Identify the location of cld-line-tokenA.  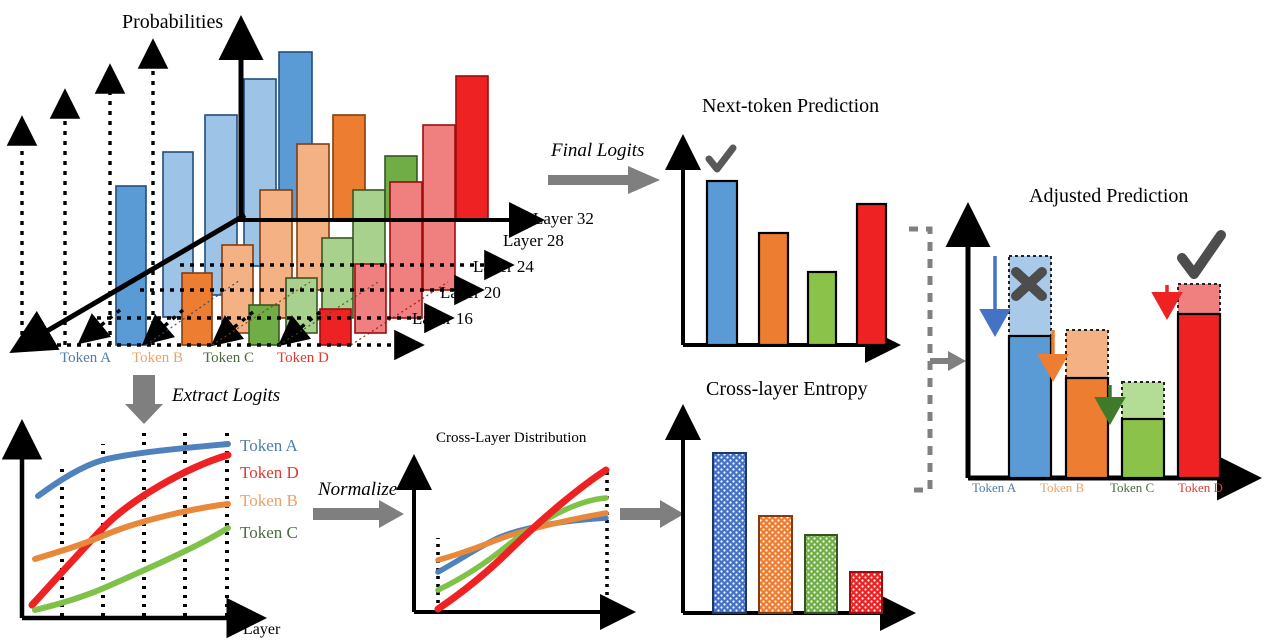
(522, 545).